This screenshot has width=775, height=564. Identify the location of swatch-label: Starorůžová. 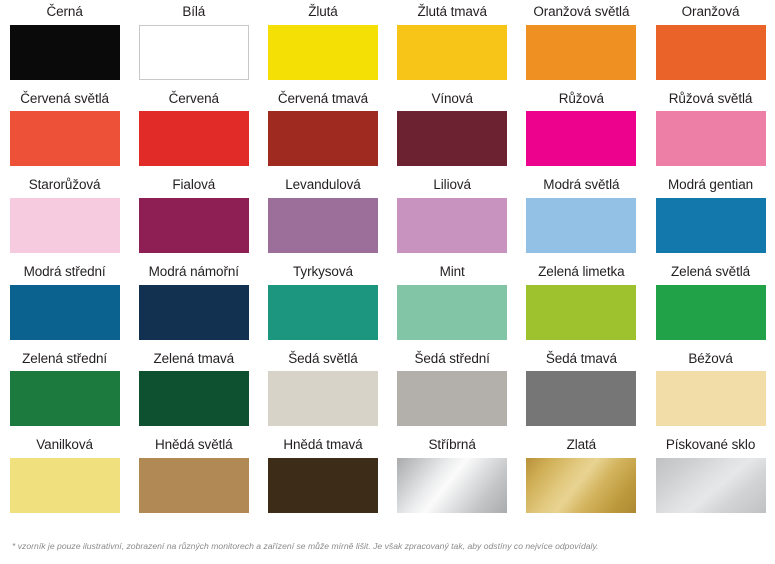
(64, 185).